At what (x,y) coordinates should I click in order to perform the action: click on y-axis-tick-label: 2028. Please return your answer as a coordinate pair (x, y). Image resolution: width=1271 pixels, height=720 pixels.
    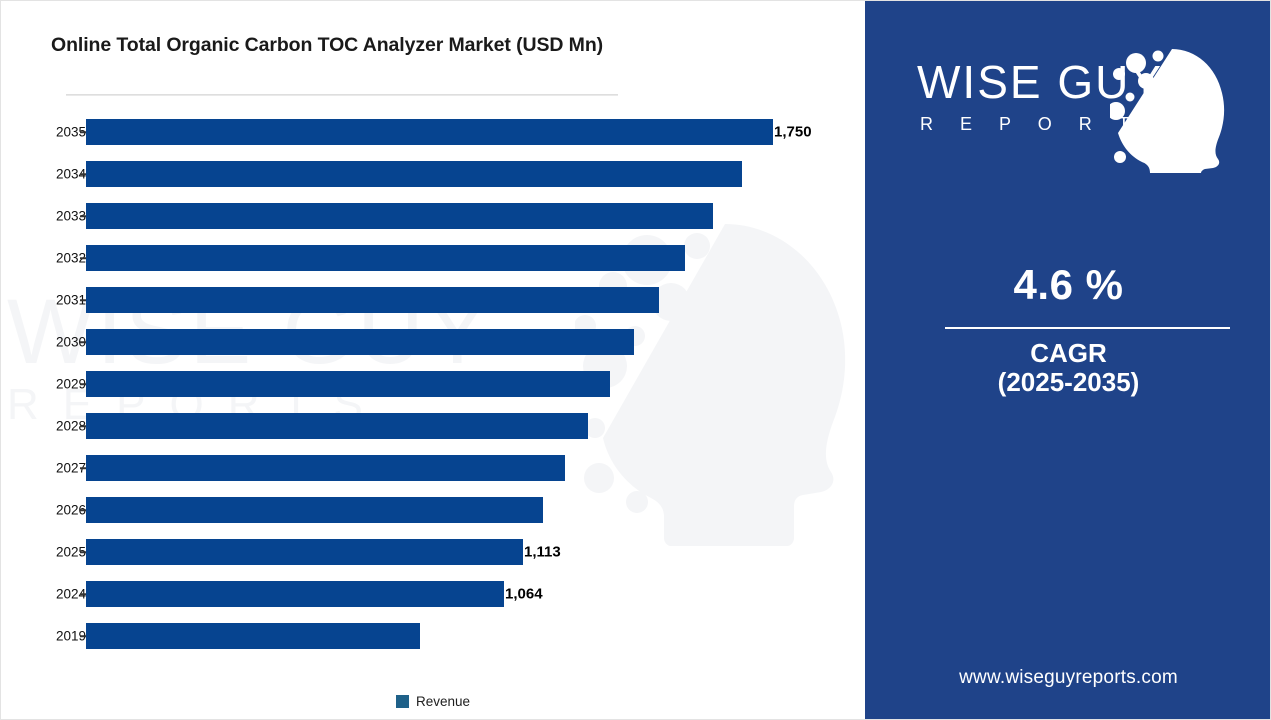
    Looking at the image, I should click on (70, 426).